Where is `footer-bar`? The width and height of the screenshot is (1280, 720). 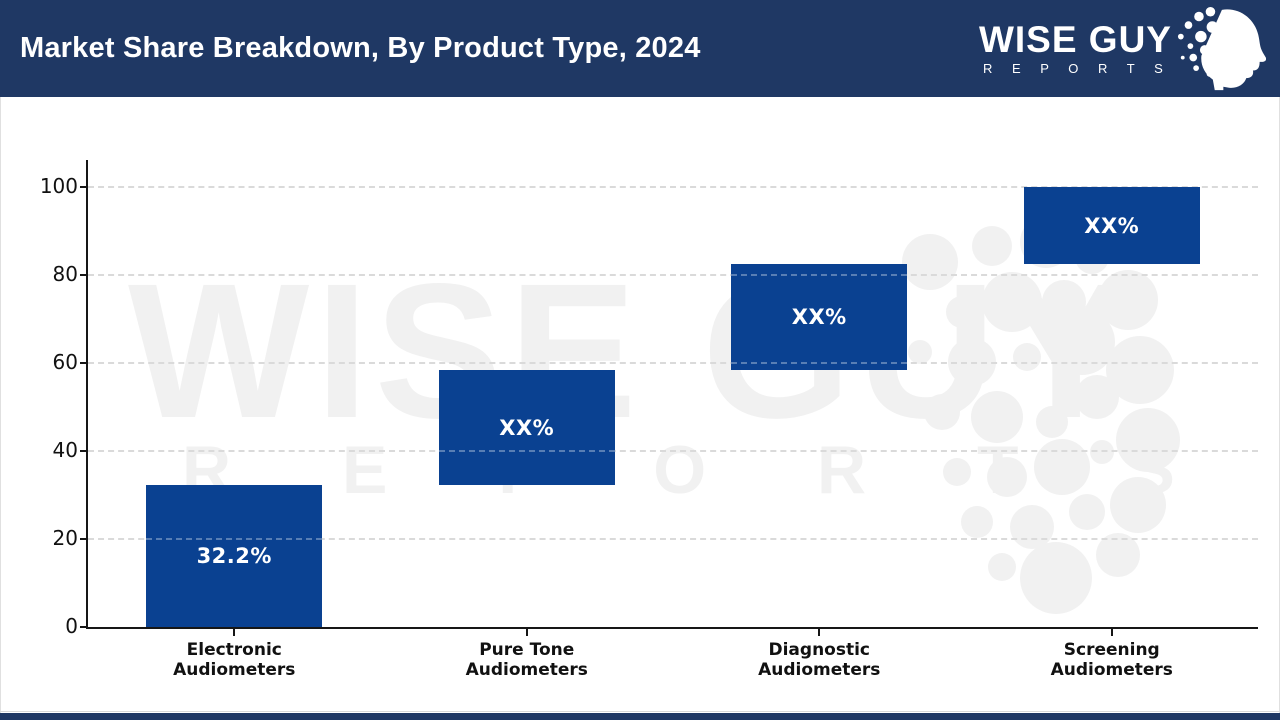 footer-bar is located at coordinates (640, 716).